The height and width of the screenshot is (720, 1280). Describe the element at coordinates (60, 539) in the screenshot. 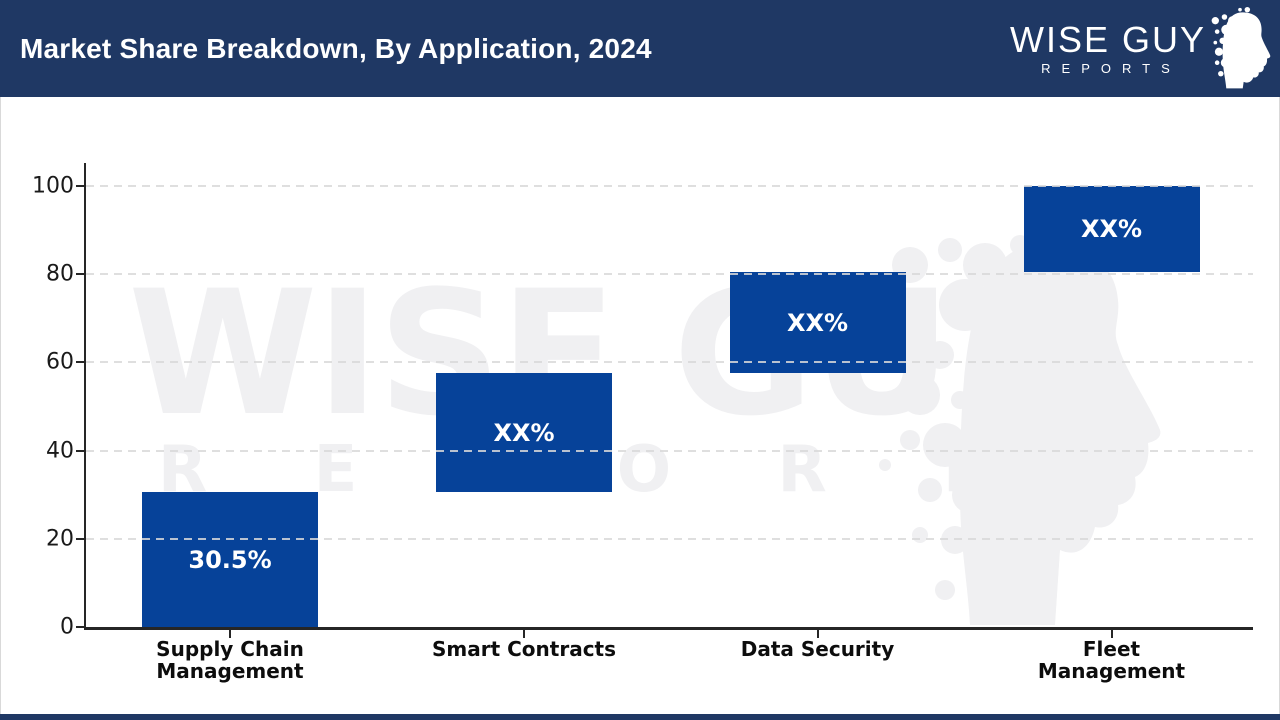

I see `y-axis-tick-label: 20` at that location.